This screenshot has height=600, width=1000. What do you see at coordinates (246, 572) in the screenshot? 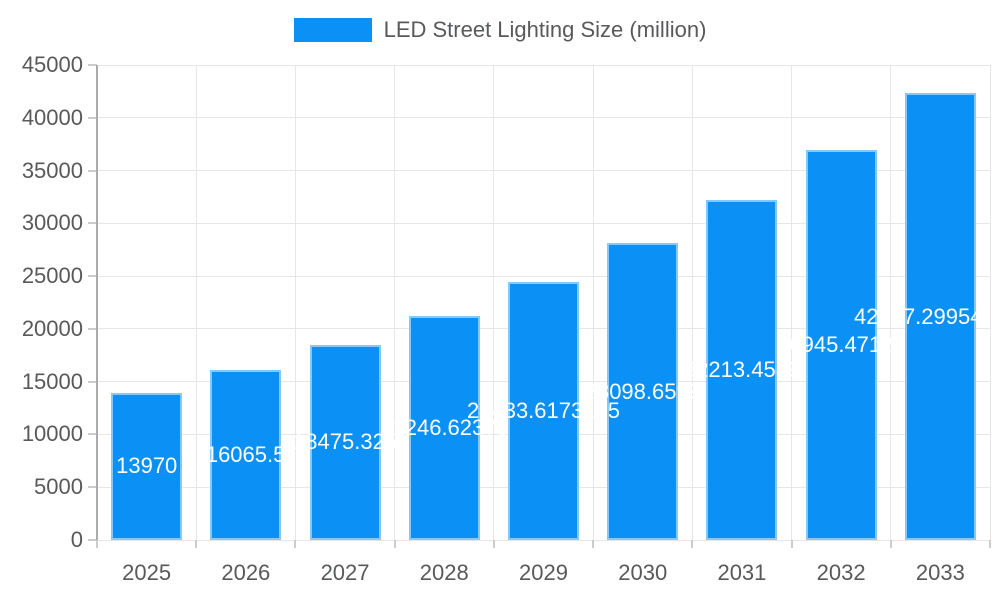
I see `x-axis-tick-label: 2026` at bounding box center [246, 572].